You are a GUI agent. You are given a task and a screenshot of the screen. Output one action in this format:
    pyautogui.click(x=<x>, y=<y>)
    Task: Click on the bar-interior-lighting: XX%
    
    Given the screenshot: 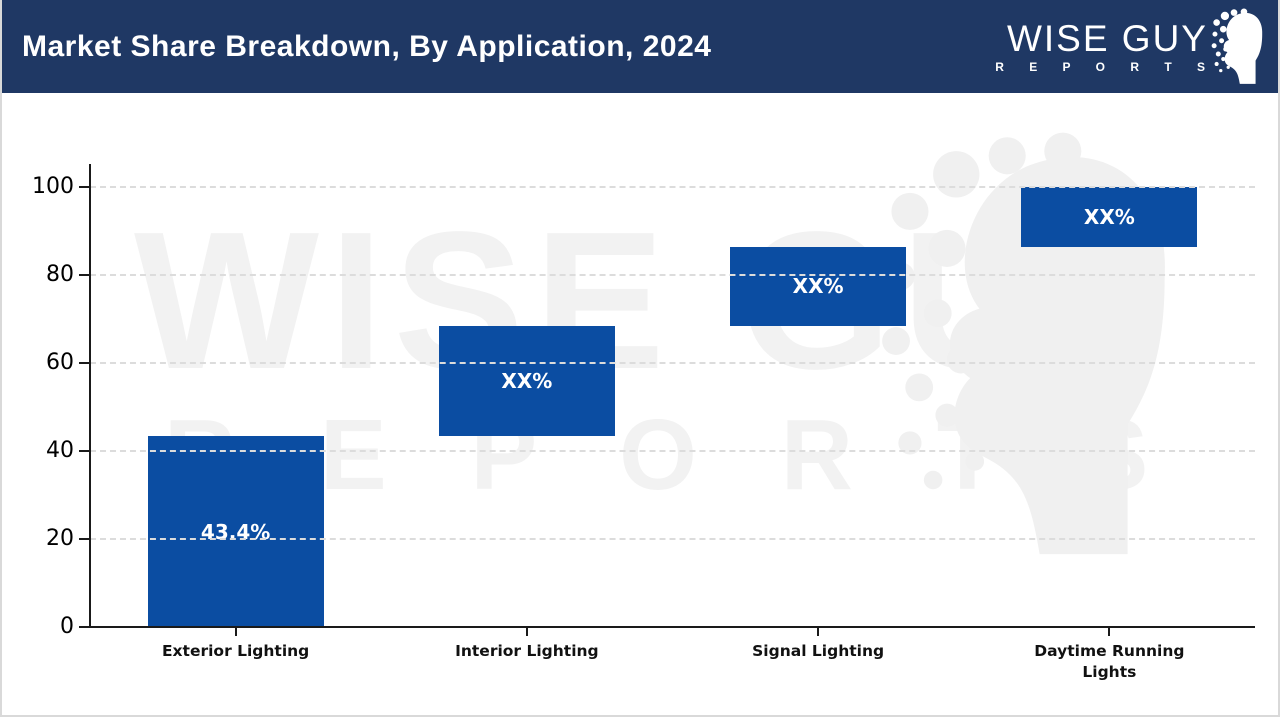 What is the action you would take?
    pyautogui.click(x=526, y=381)
    